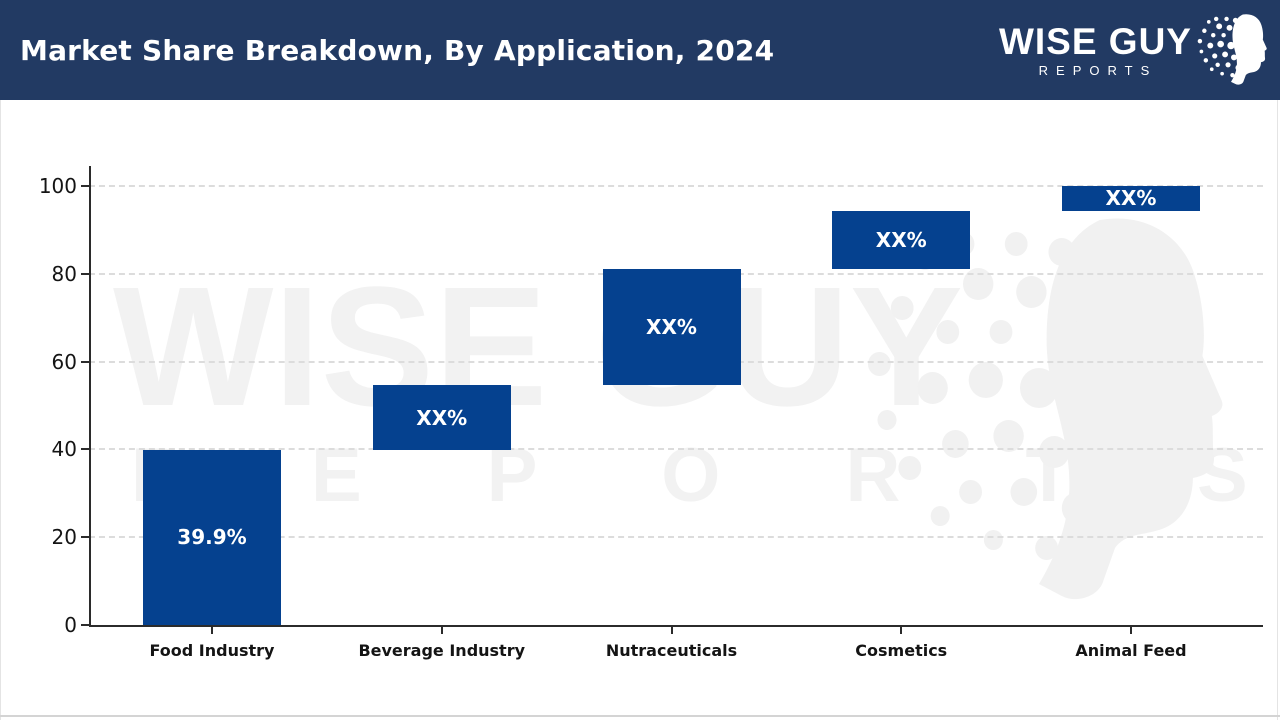  What do you see at coordinates (70, 625) in the screenshot?
I see `y-tick-label-0: 0` at bounding box center [70, 625].